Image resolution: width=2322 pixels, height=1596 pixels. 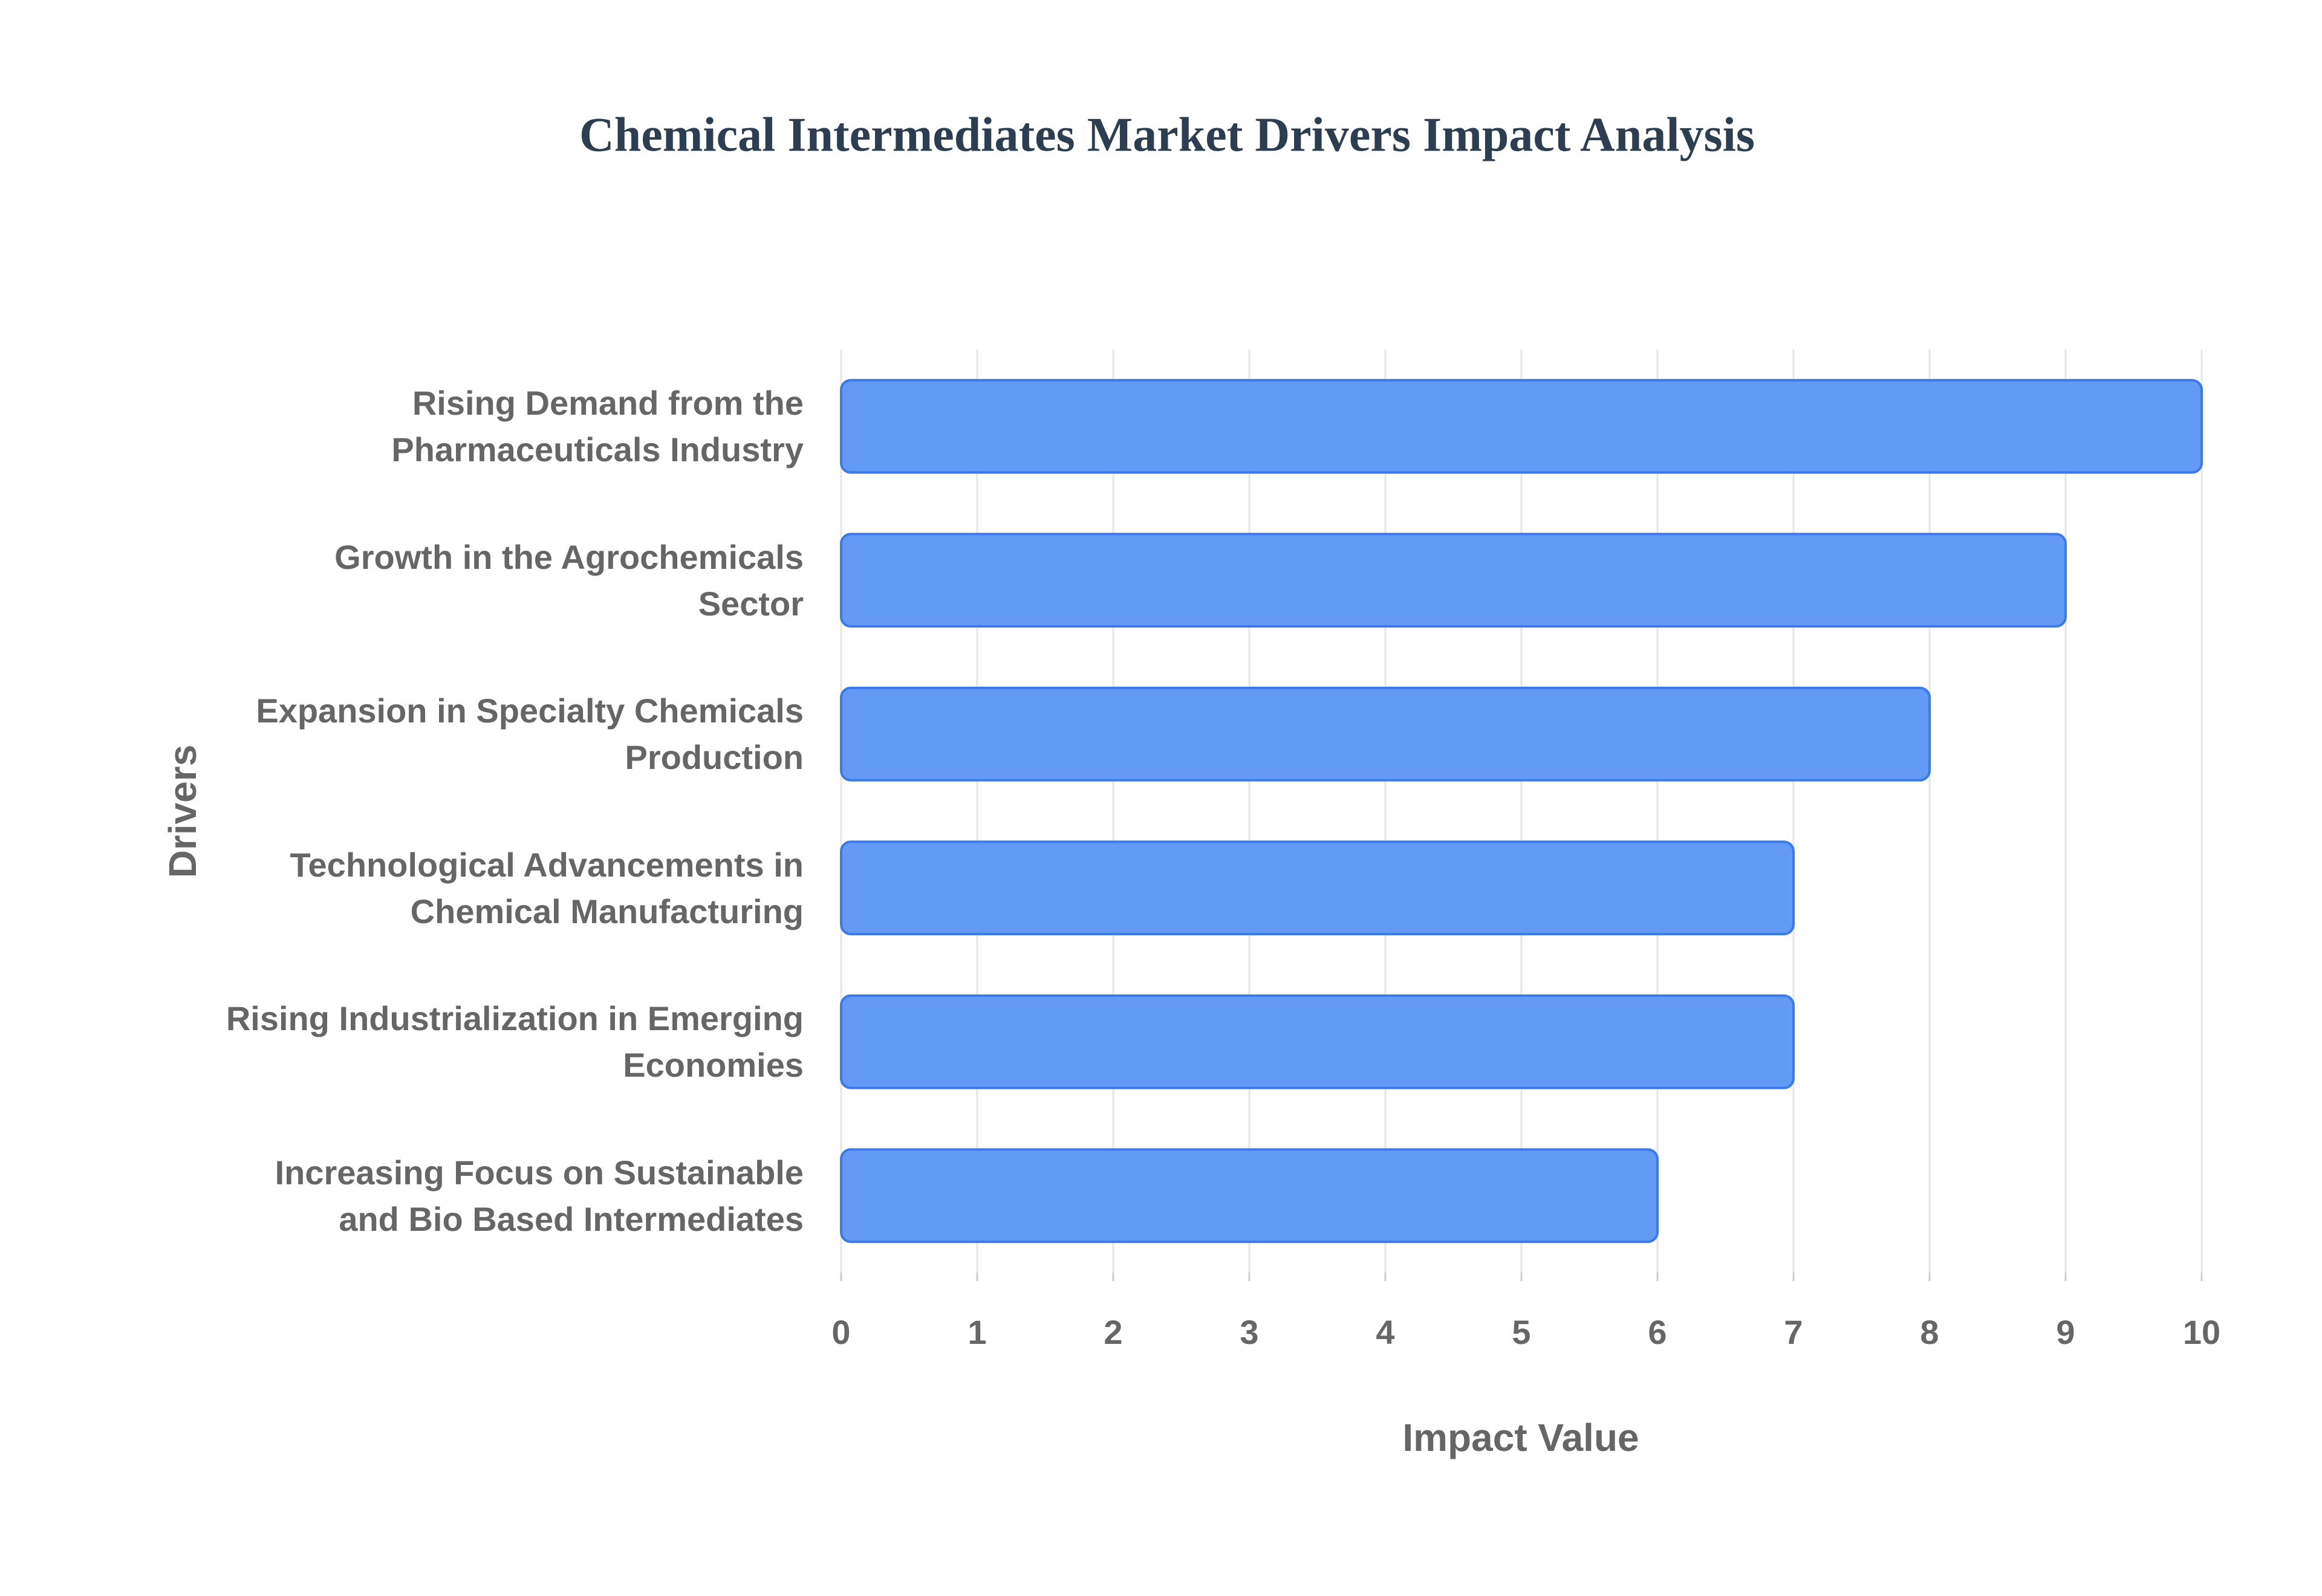 What do you see at coordinates (182, 811) in the screenshot?
I see `y-axis-title: Drivers` at bounding box center [182, 811].